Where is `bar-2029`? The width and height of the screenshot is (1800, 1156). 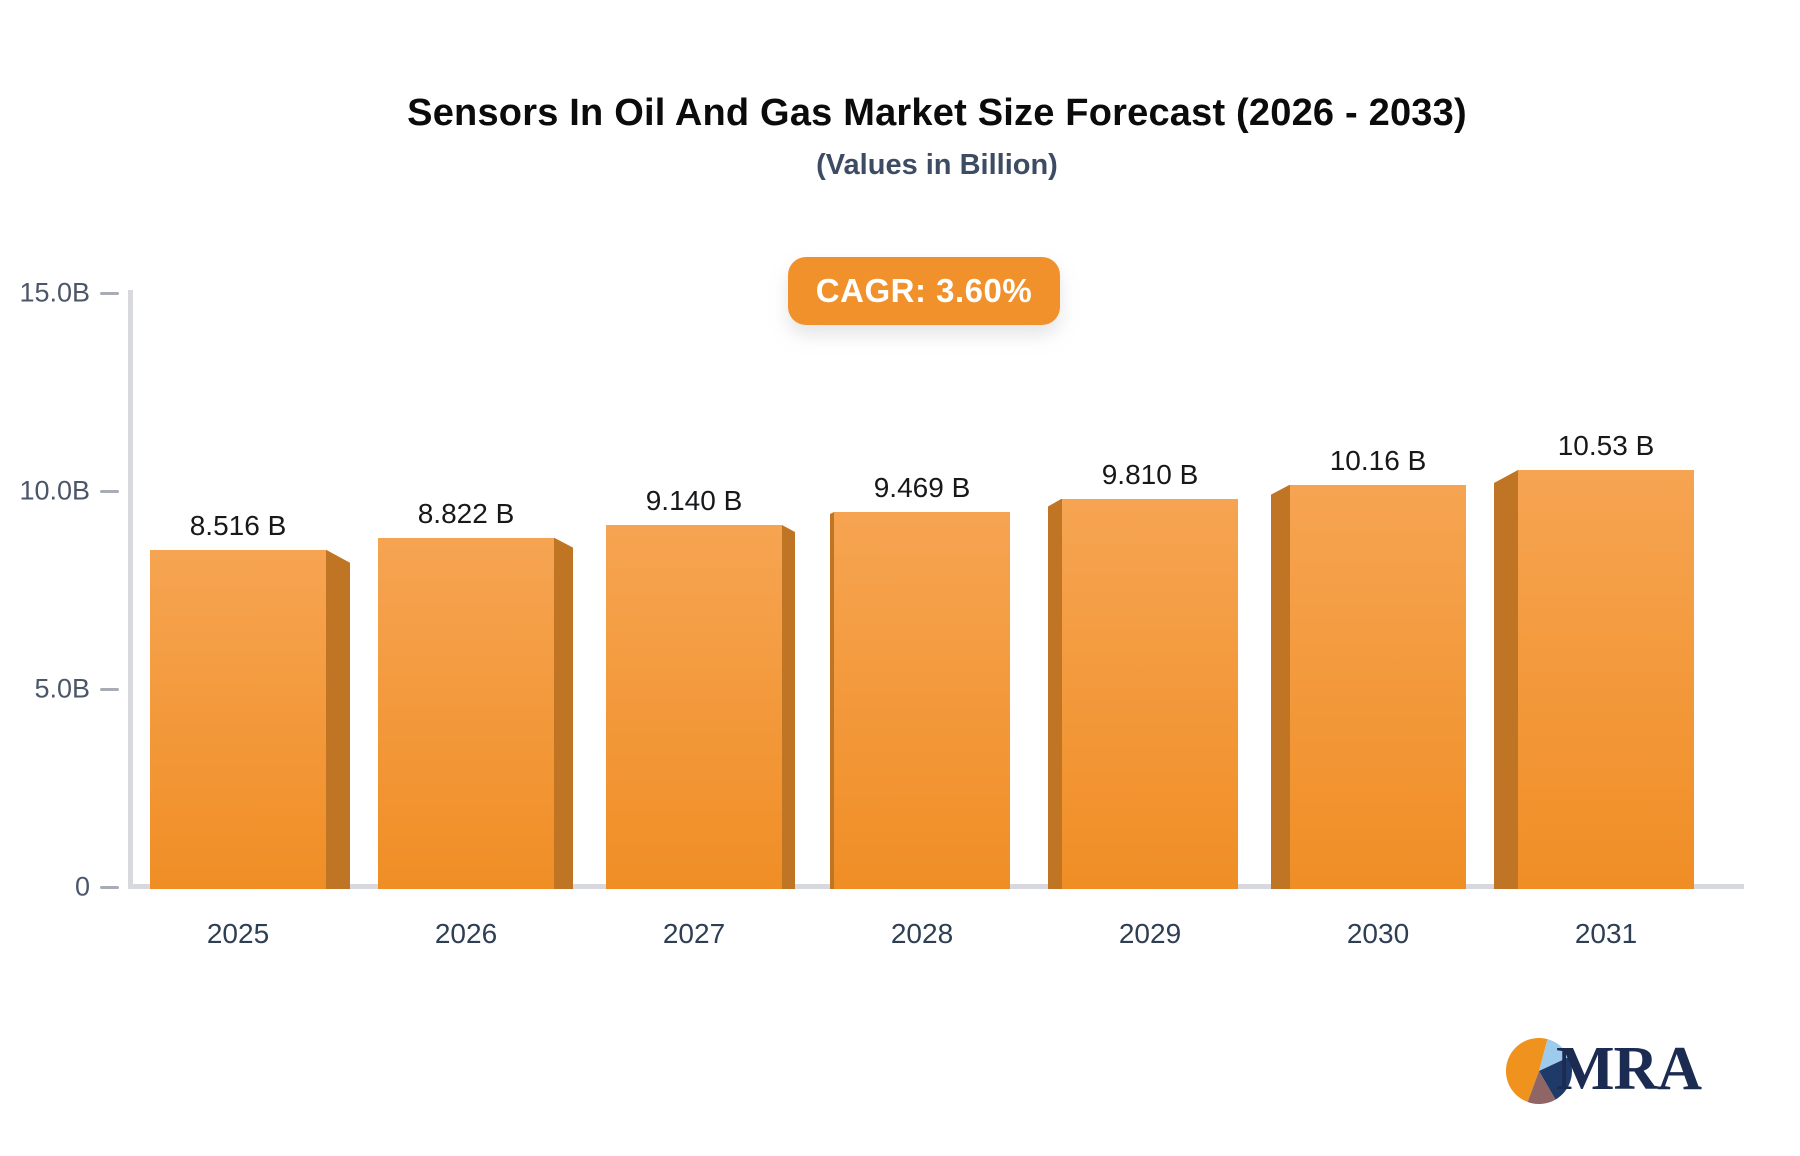 bar-2029 is located at coordinates (1150, 693).